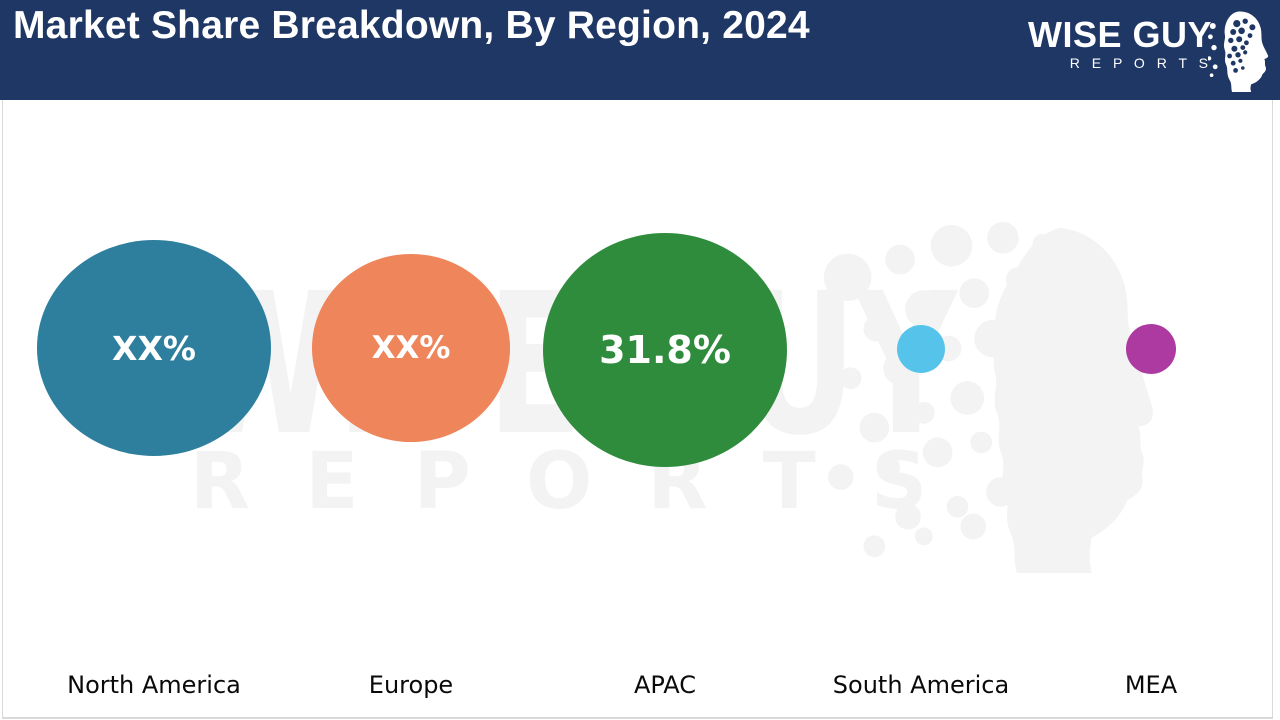  I want to click on frame-border-left, so click(2, 409).